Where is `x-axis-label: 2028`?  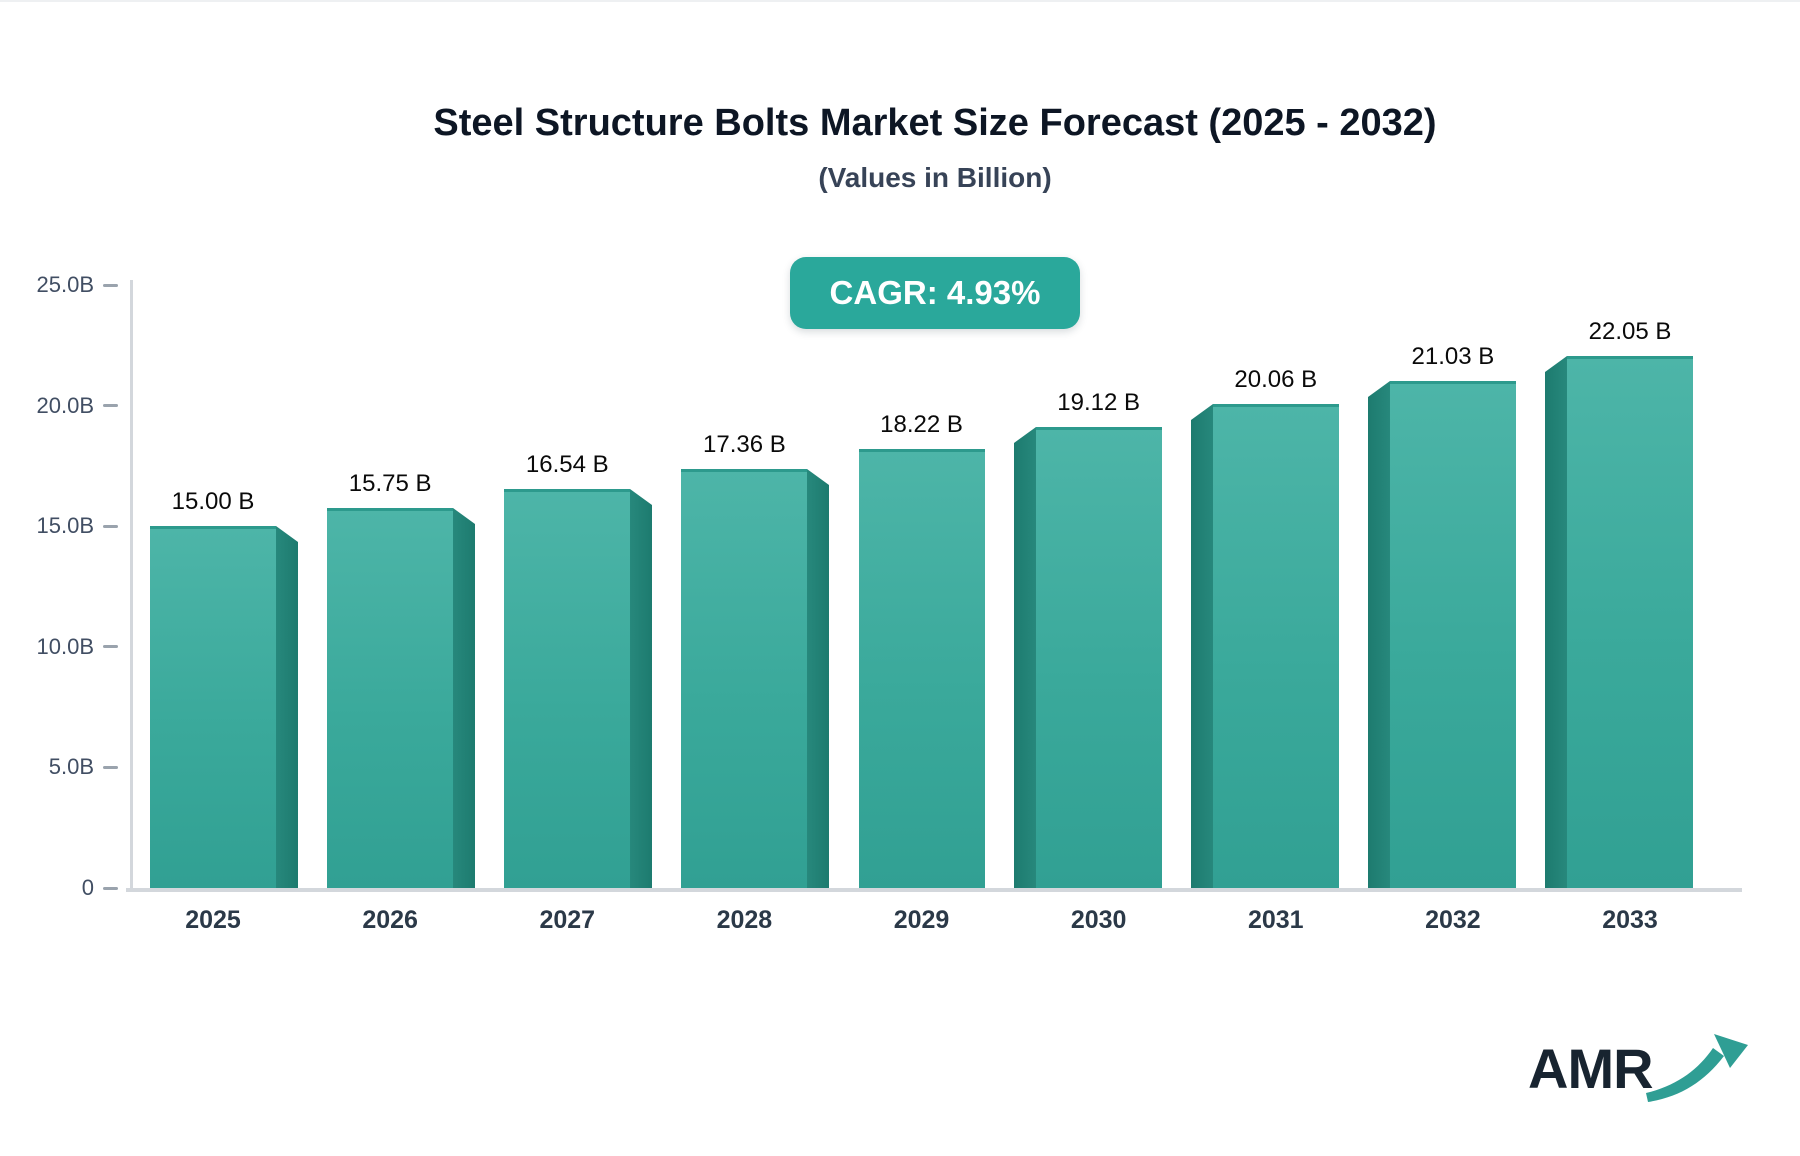
x-axis-label: 2028 is located at coordinates (744, 920).